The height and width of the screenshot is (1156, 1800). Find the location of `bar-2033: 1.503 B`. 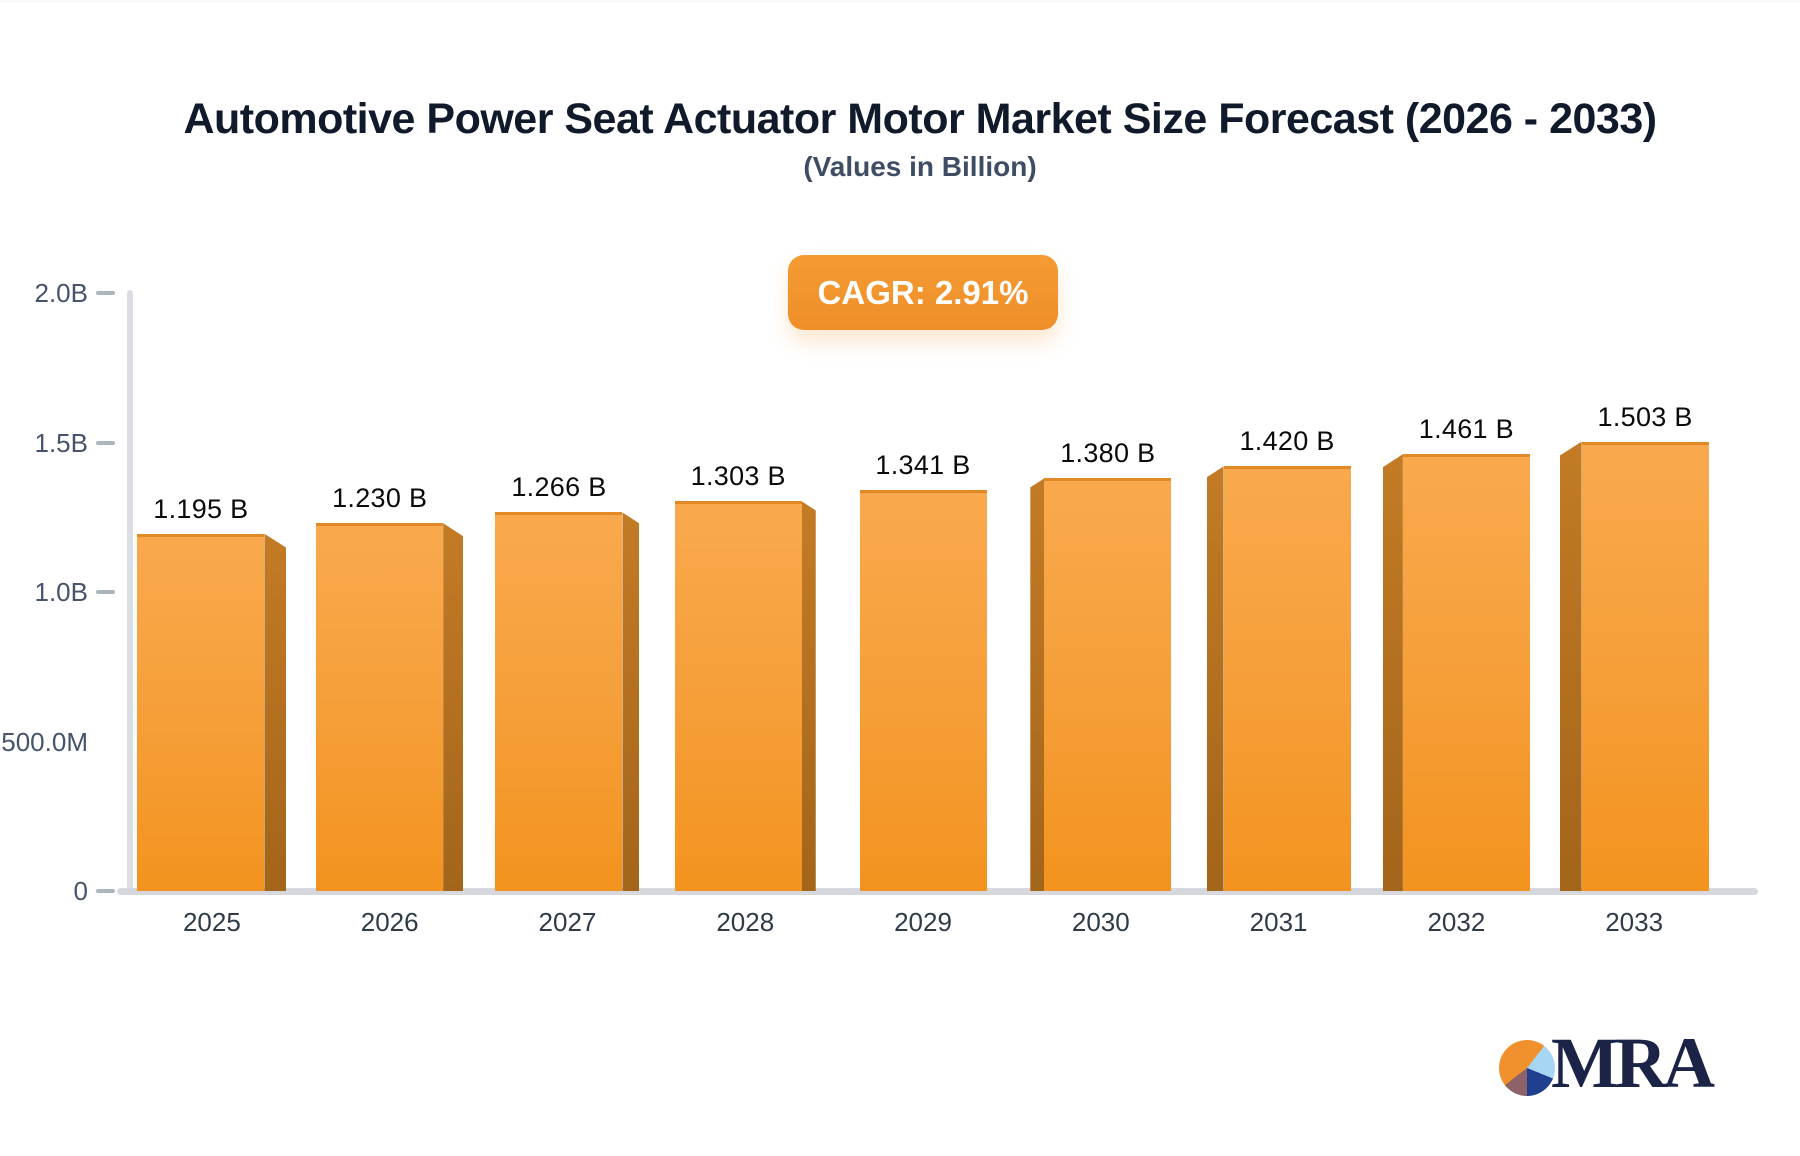

bar-2033: 1.503 B is located at coordinates (1634, 646).